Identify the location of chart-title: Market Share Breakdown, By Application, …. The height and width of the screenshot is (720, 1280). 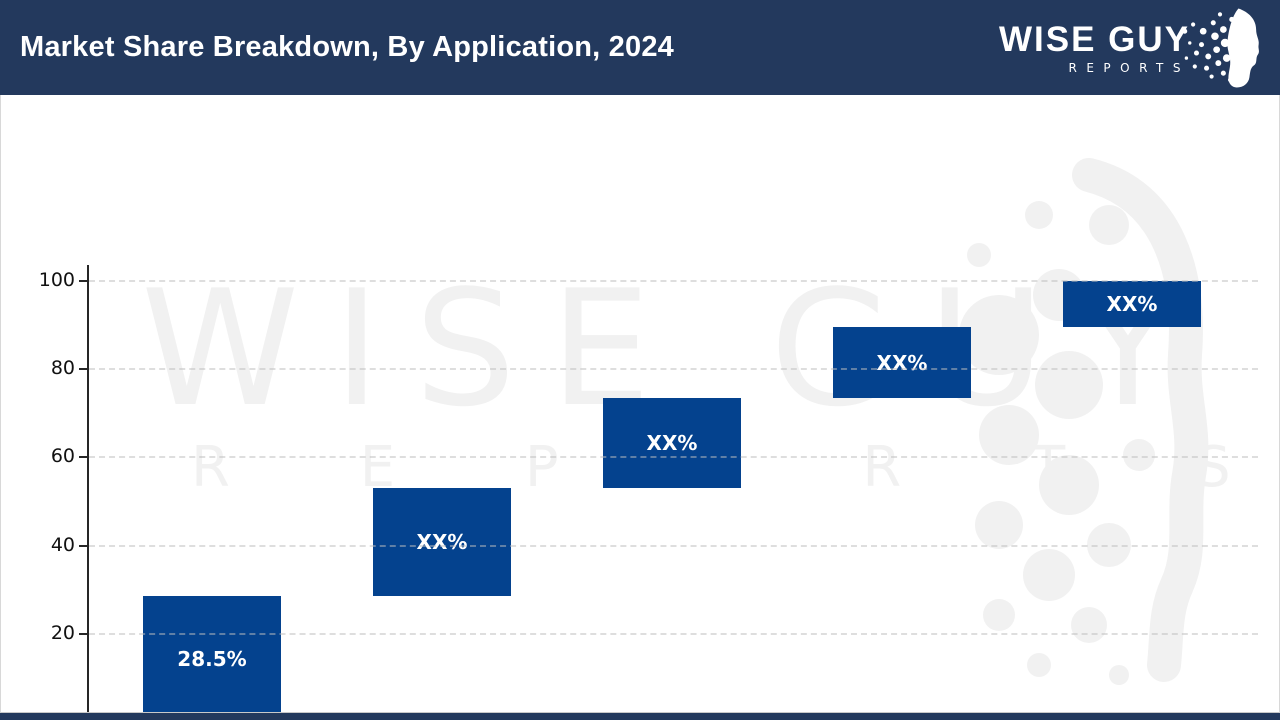
(347, 47).